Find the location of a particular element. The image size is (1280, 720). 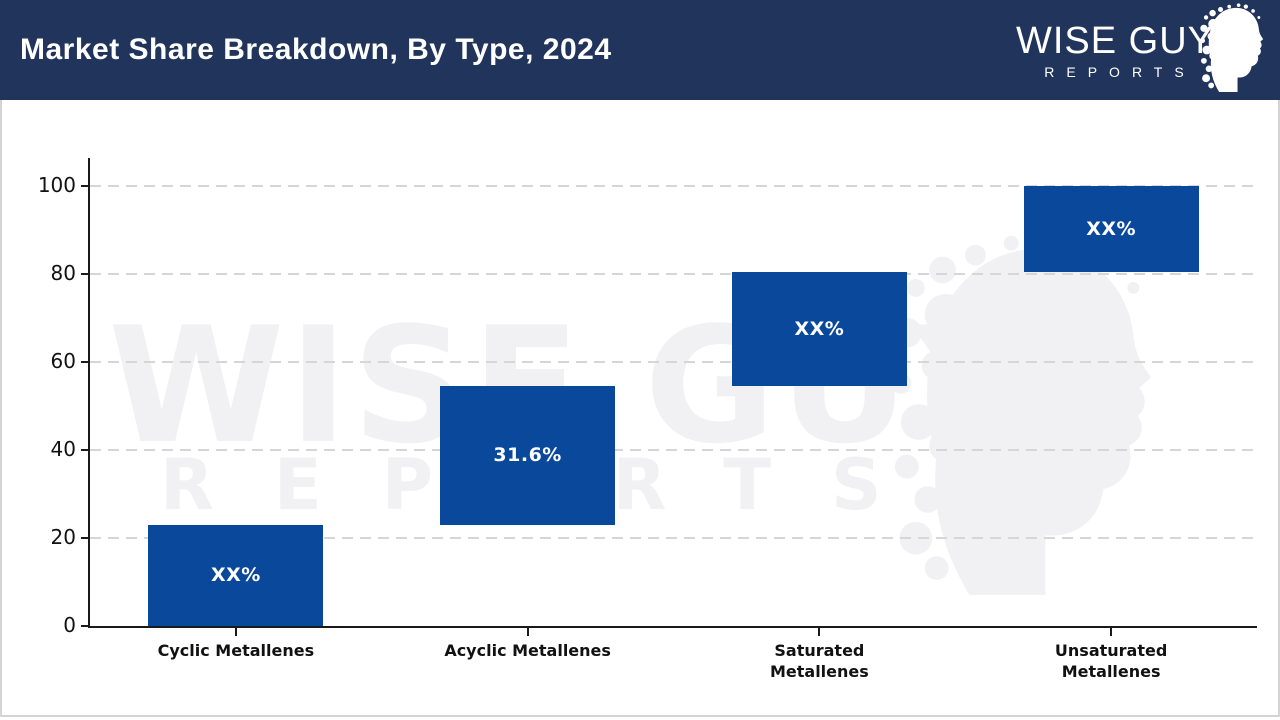

bar: 31.6% is located at coordinates (528, 455).